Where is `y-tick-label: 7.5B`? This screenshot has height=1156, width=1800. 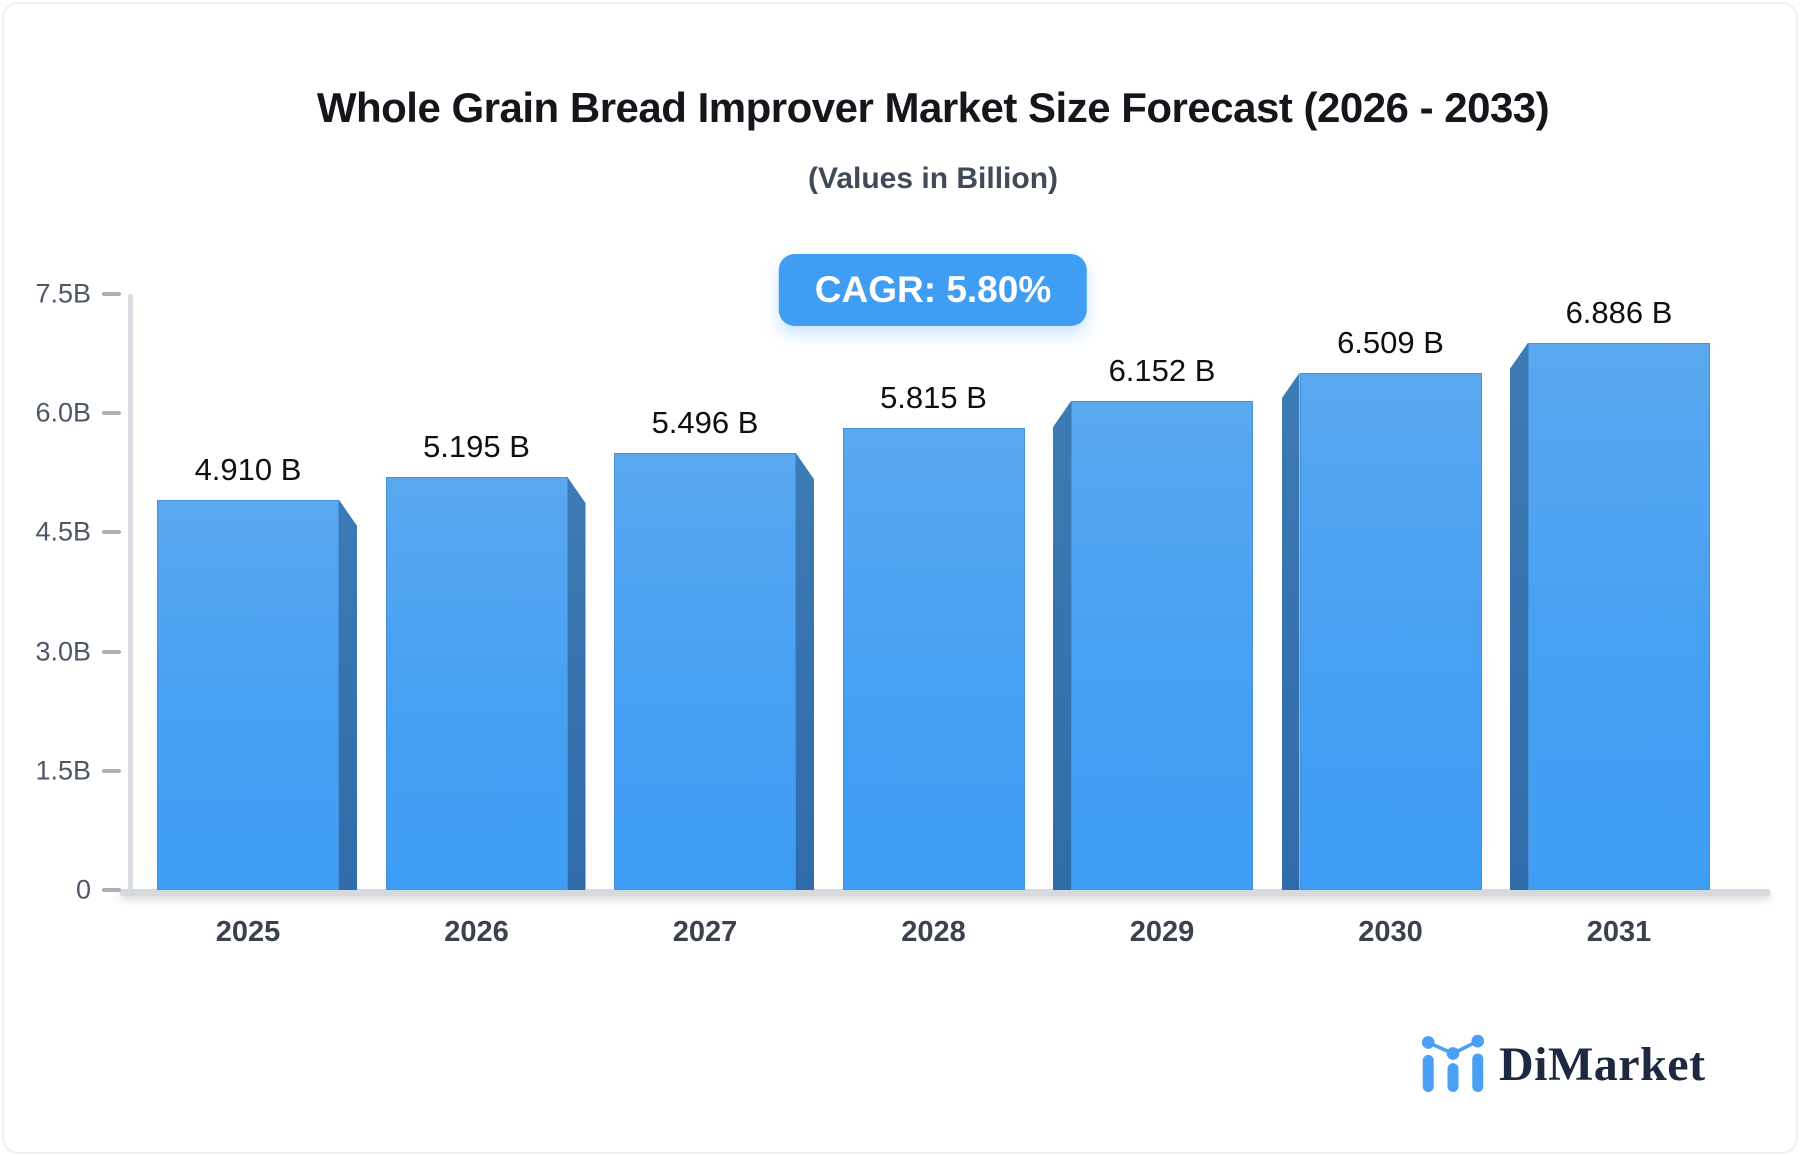 y-tick-label: 7.5B is located at coordinates (63, 293).